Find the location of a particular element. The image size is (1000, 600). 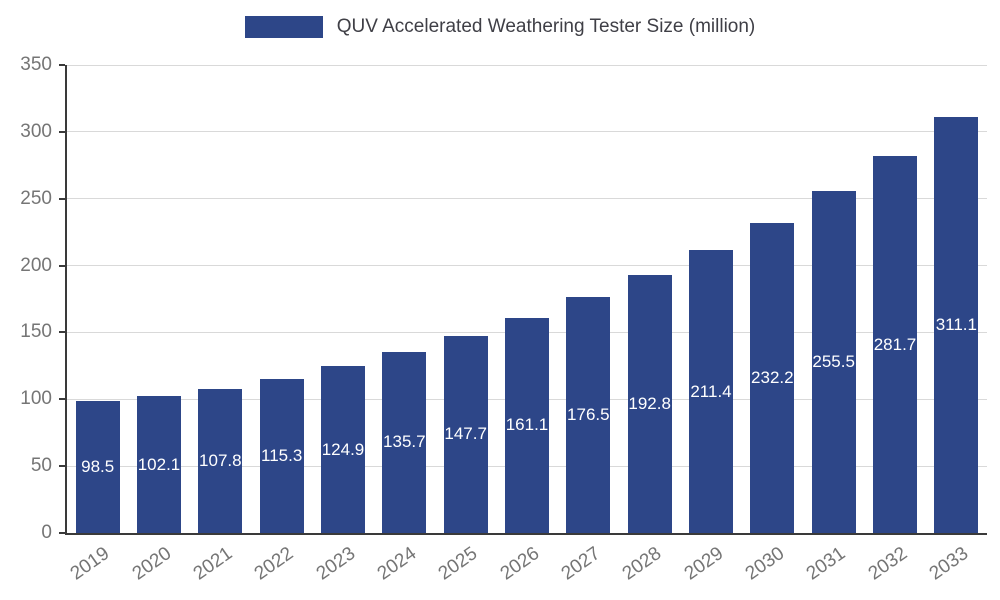

bar-value-label: 176.5 is located at coordinates (588, 414).